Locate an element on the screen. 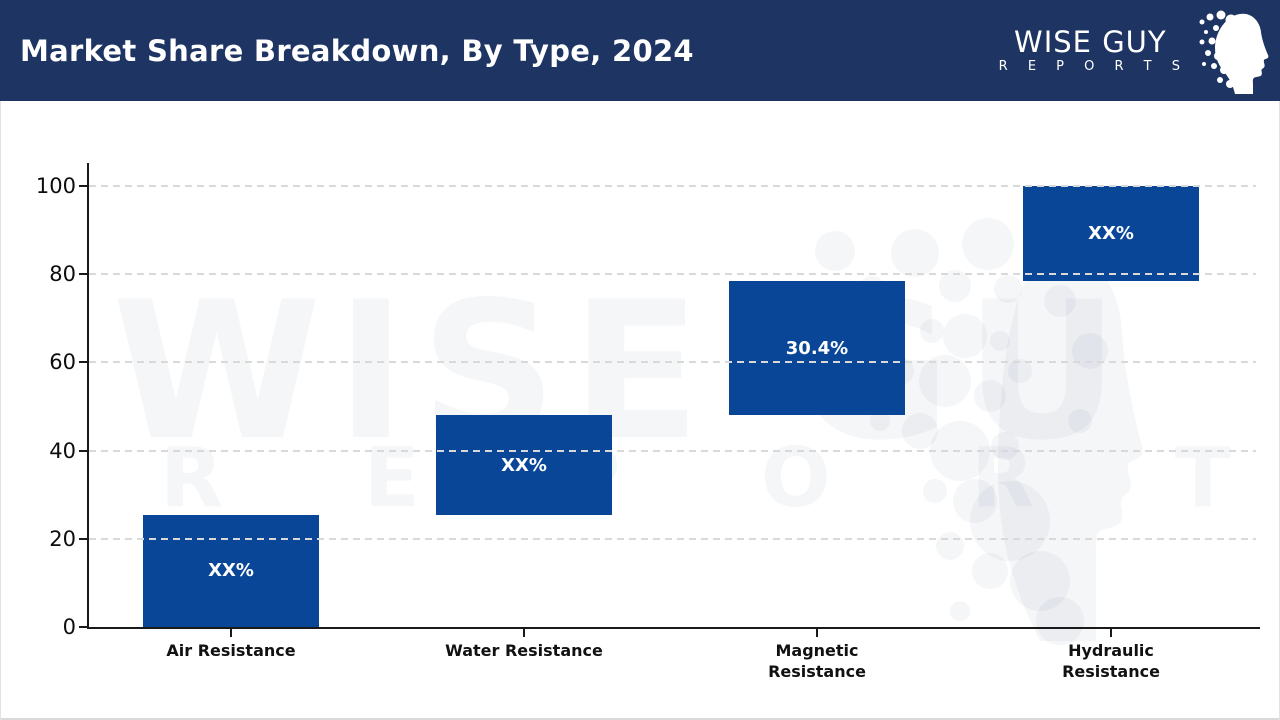  x-tick-label: Air Resistance is located at coordinates (231, 650).